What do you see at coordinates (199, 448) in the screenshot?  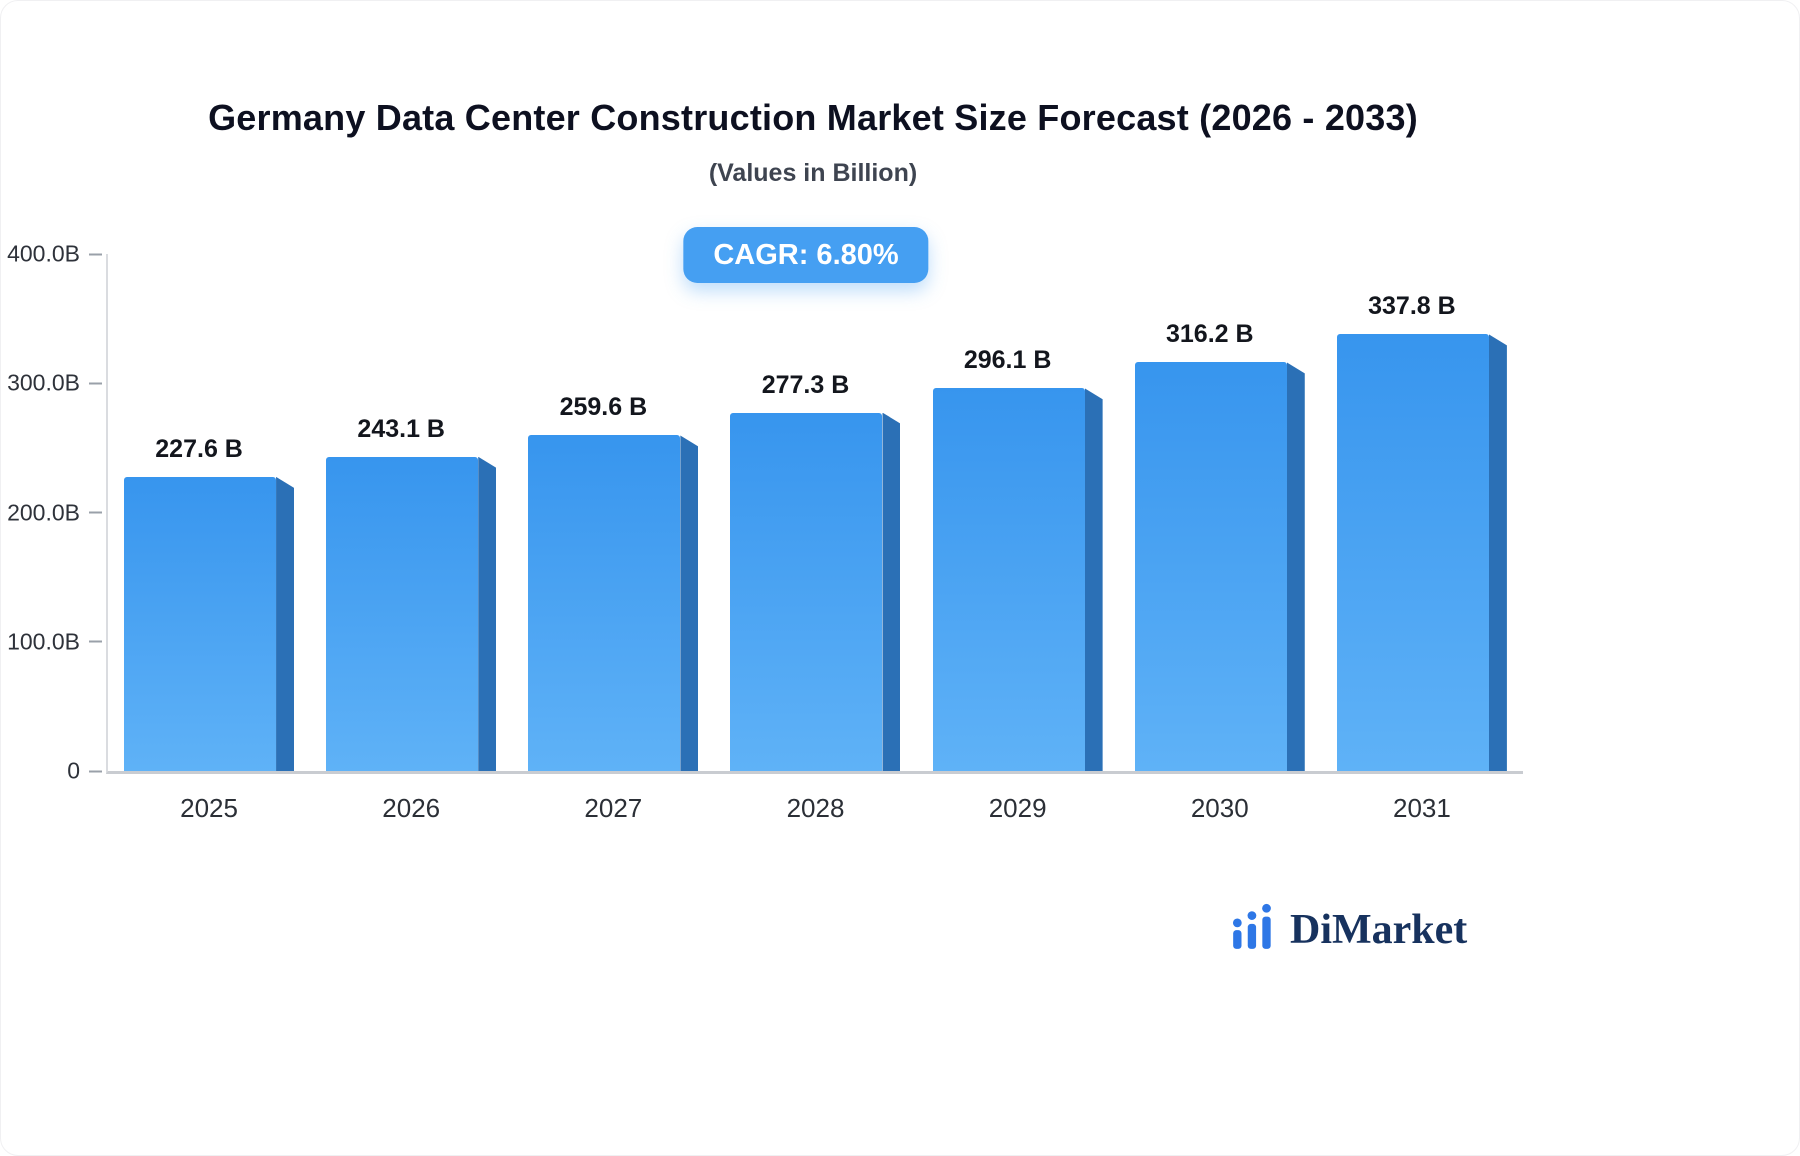 I see `bar-value-label: 227.6 B` at bounding box center [199, 448].